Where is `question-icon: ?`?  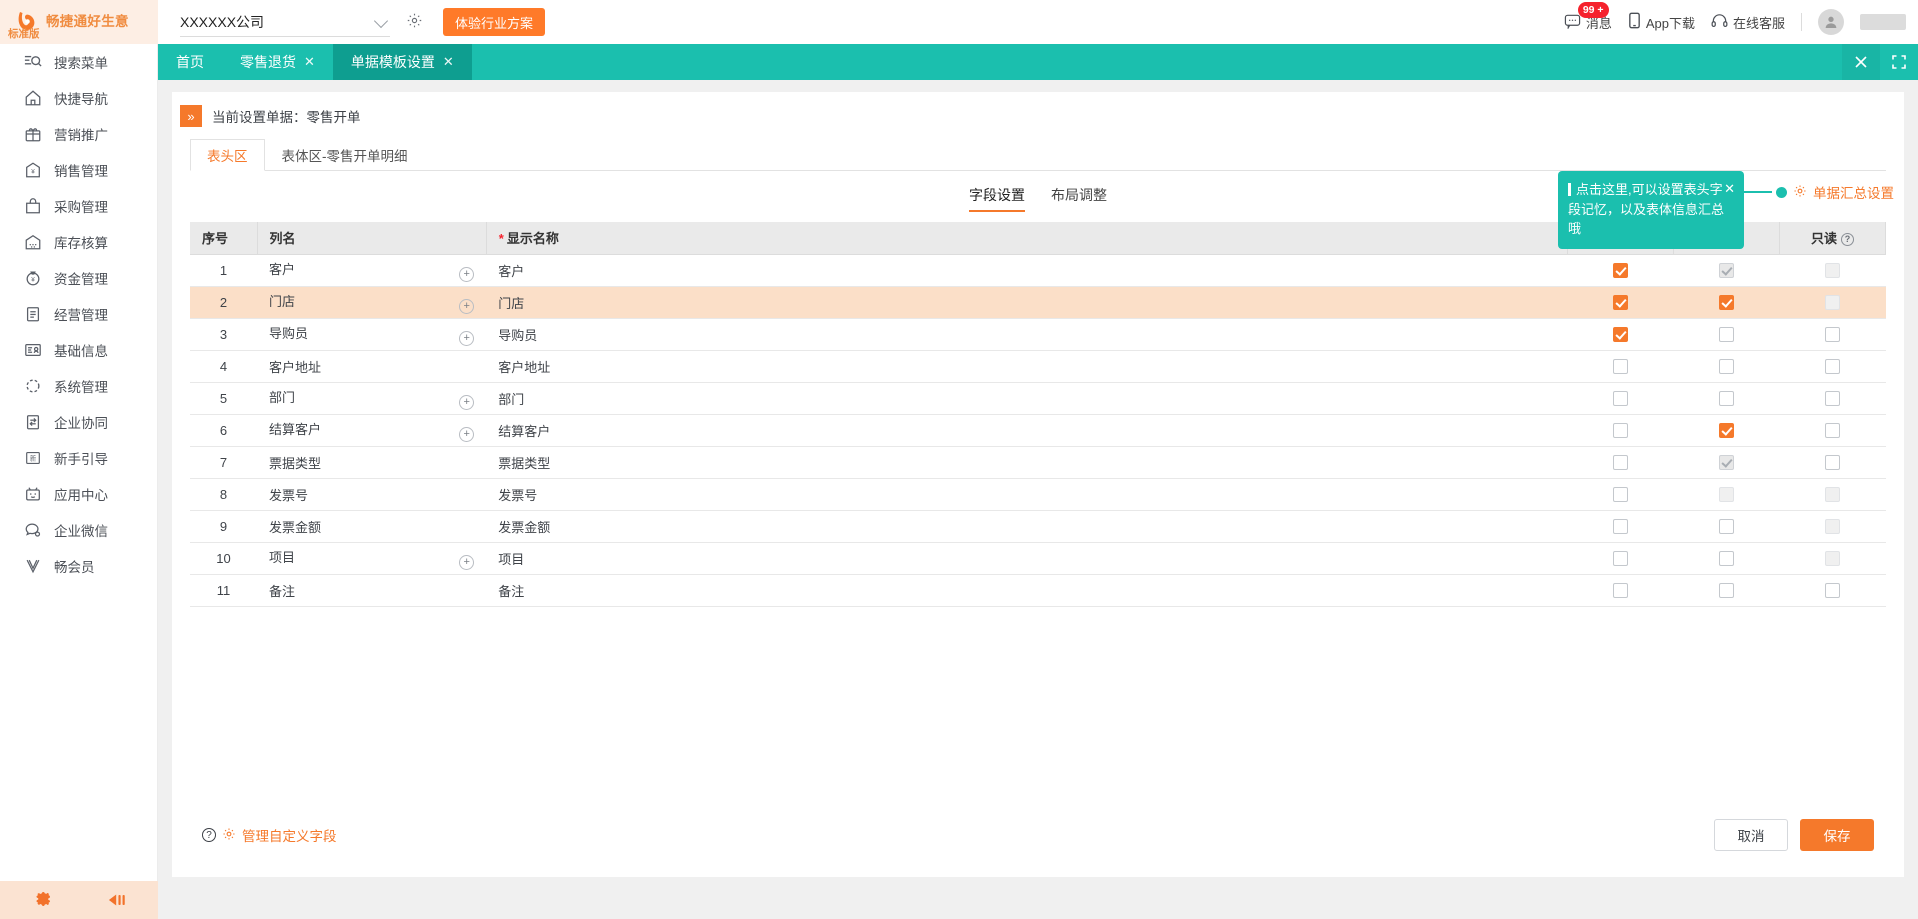 question-icon: ? is located at coordinates (1847, 239).